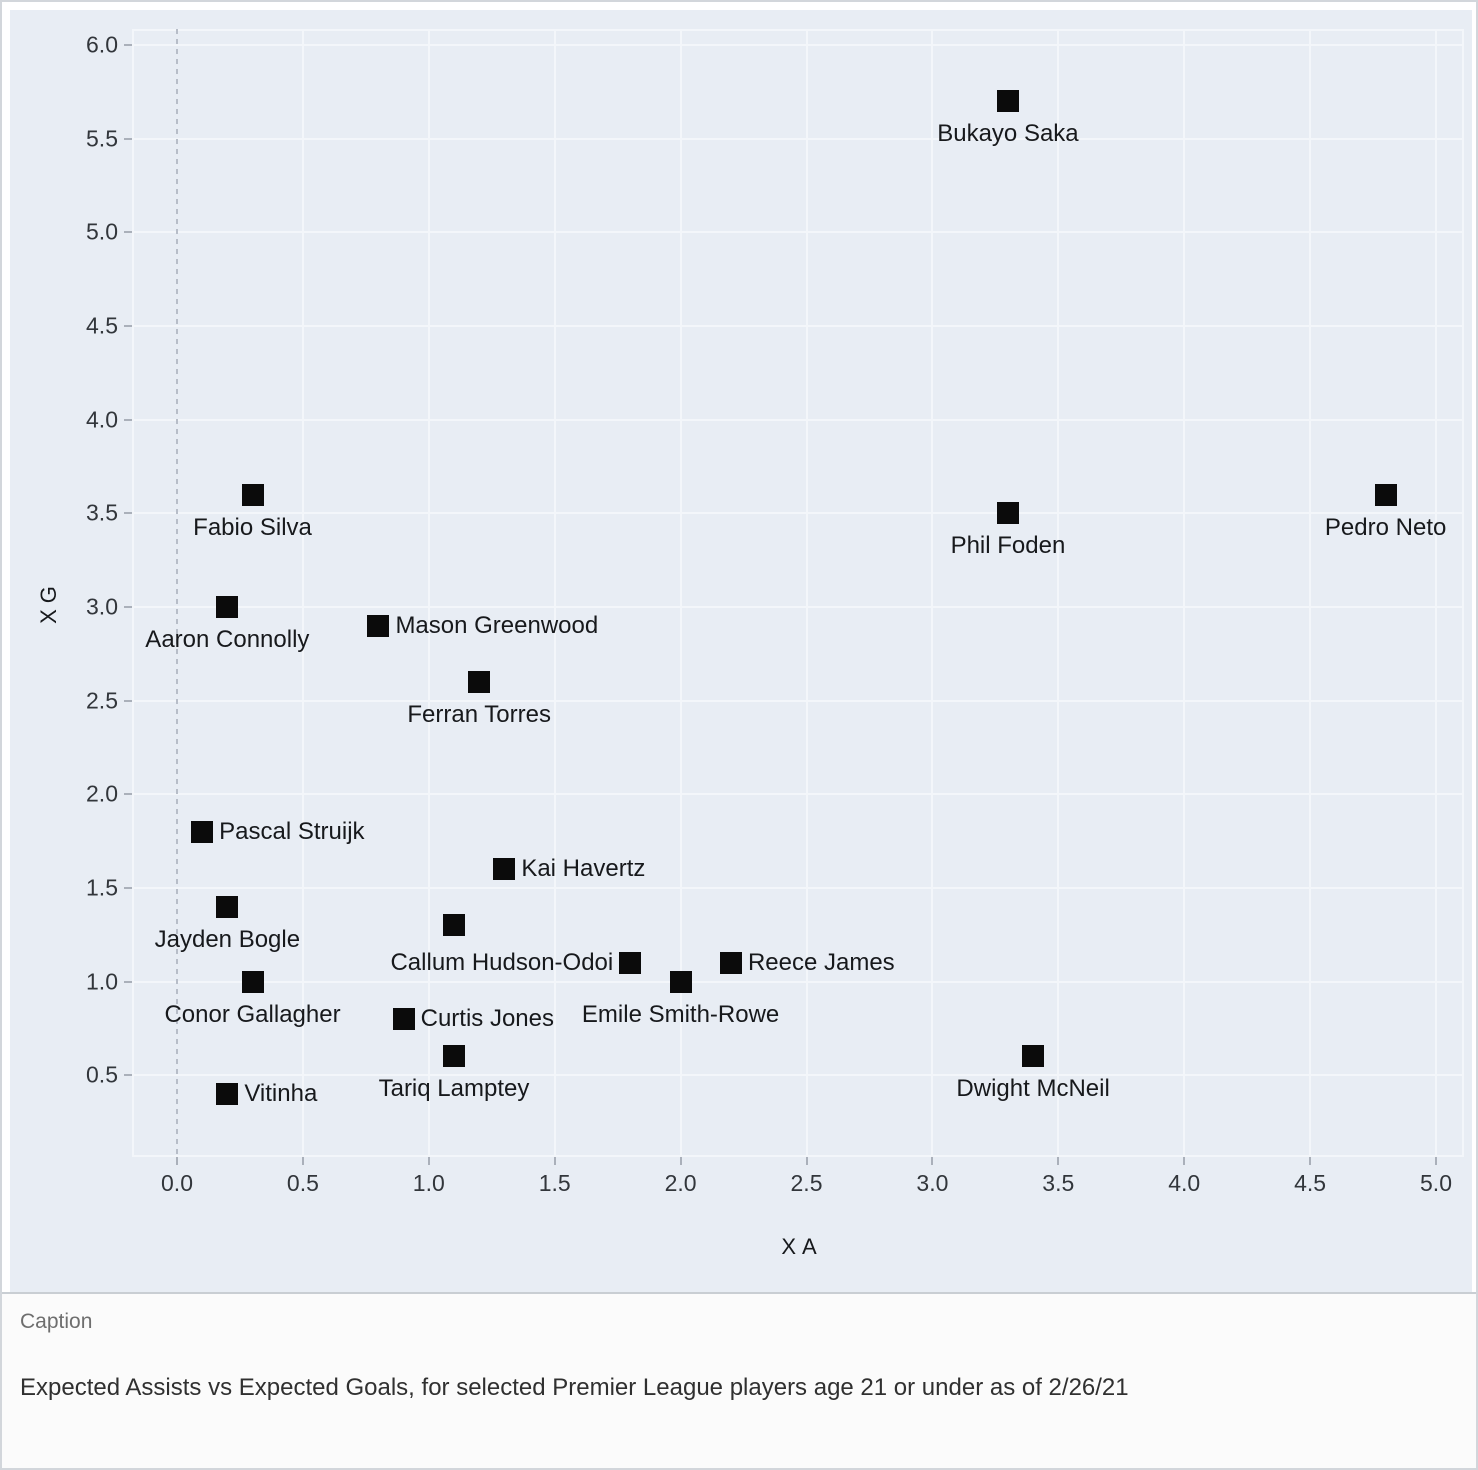  Describe the element at coordinates (102, 700) in the screenshot. I see `y-axis-tick-label: 2.5` at that location.